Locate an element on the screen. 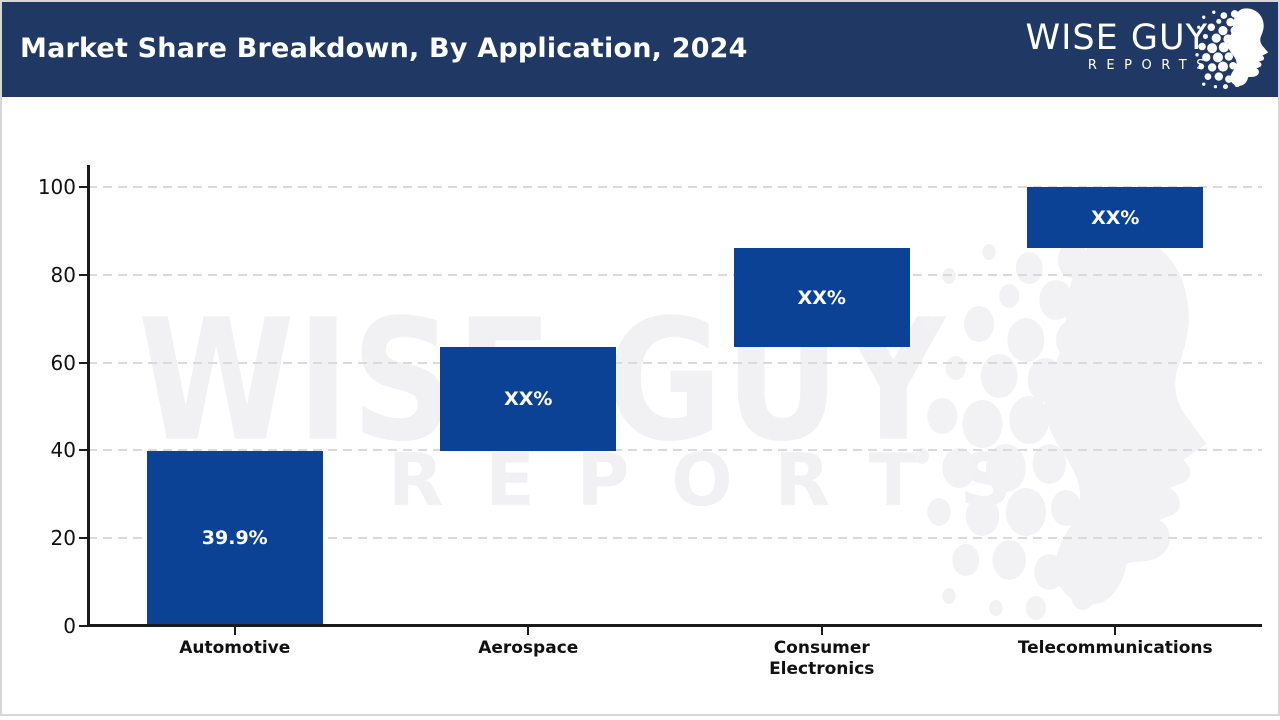 The width and height of the screenshot is (1280, 720). y-tick-label: 20 is located at coordinates (63, 538).